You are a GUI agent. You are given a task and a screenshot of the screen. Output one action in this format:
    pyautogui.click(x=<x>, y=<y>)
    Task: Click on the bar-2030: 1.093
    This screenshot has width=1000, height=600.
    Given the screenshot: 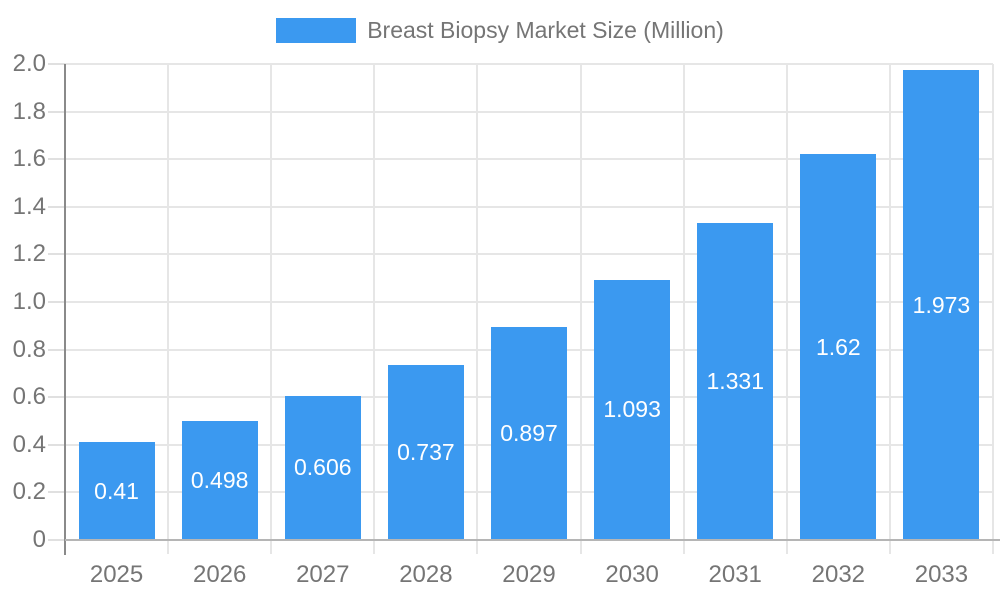 What is the action you would take?
    pyautogui.click(x=632, y=409)
    